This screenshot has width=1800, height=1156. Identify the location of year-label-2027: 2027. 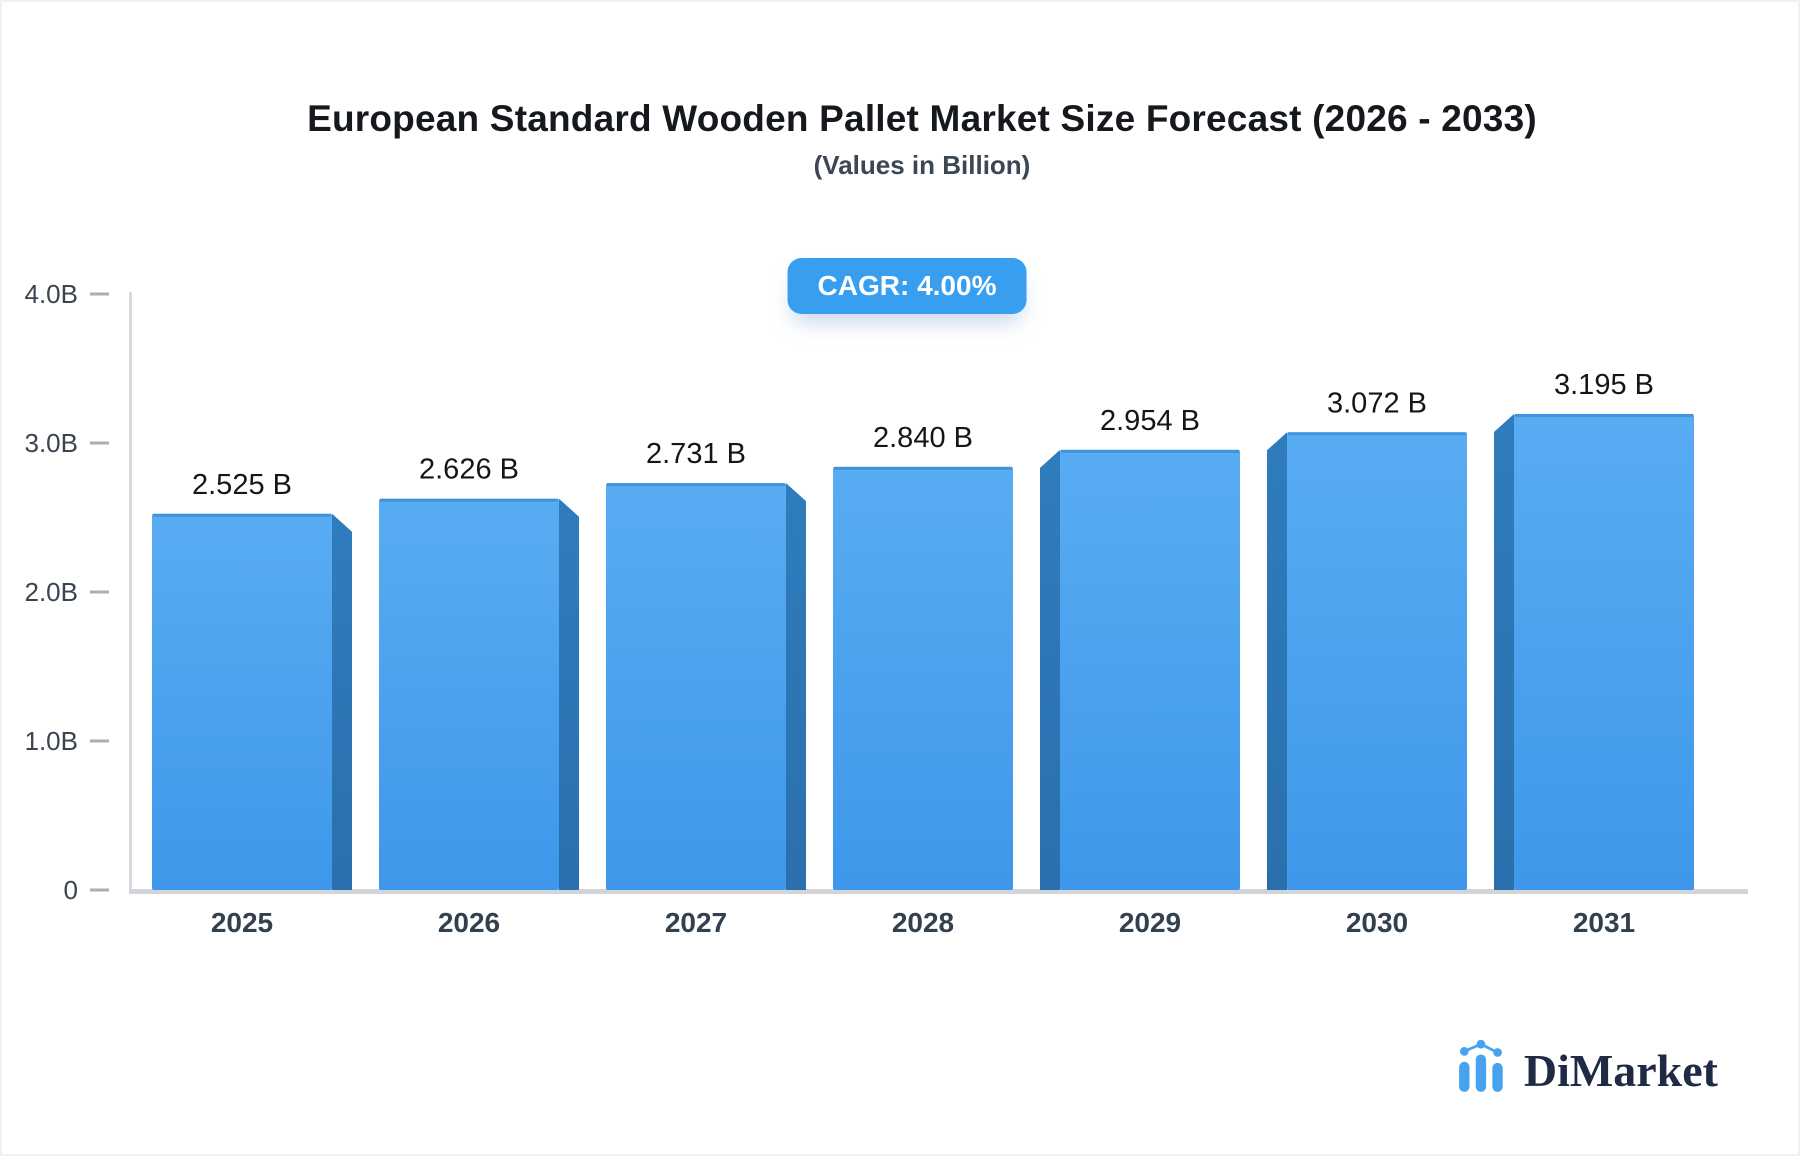
(696, 922).